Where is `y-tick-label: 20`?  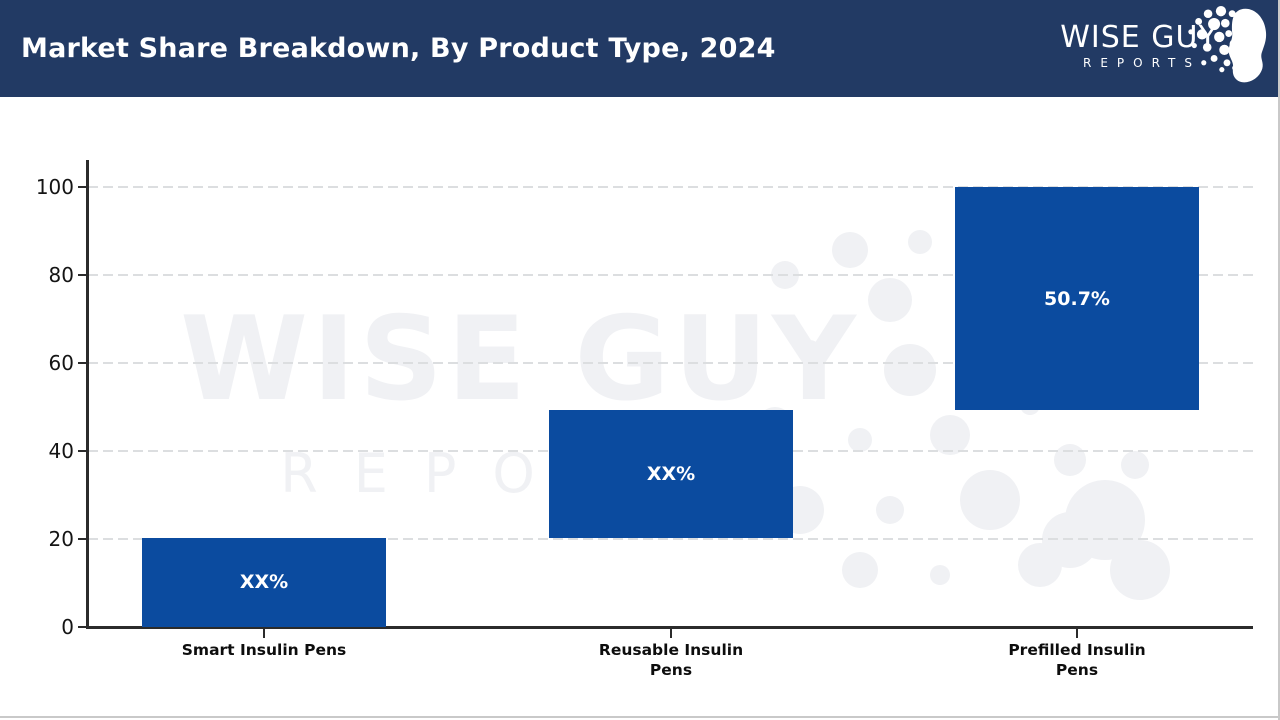
y-tick-label: 20 is located at coordinates (61, 539).